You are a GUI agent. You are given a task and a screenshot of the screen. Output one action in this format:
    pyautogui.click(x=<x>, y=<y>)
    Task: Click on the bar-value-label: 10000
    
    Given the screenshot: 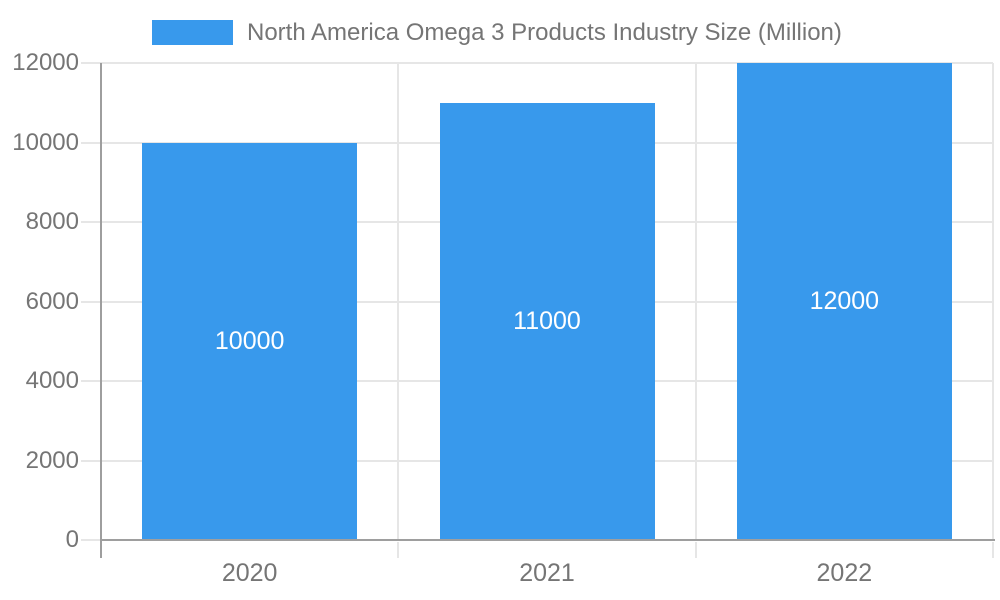 What is the action you would take?
    pyautogui.click(x=249, y=340)
    